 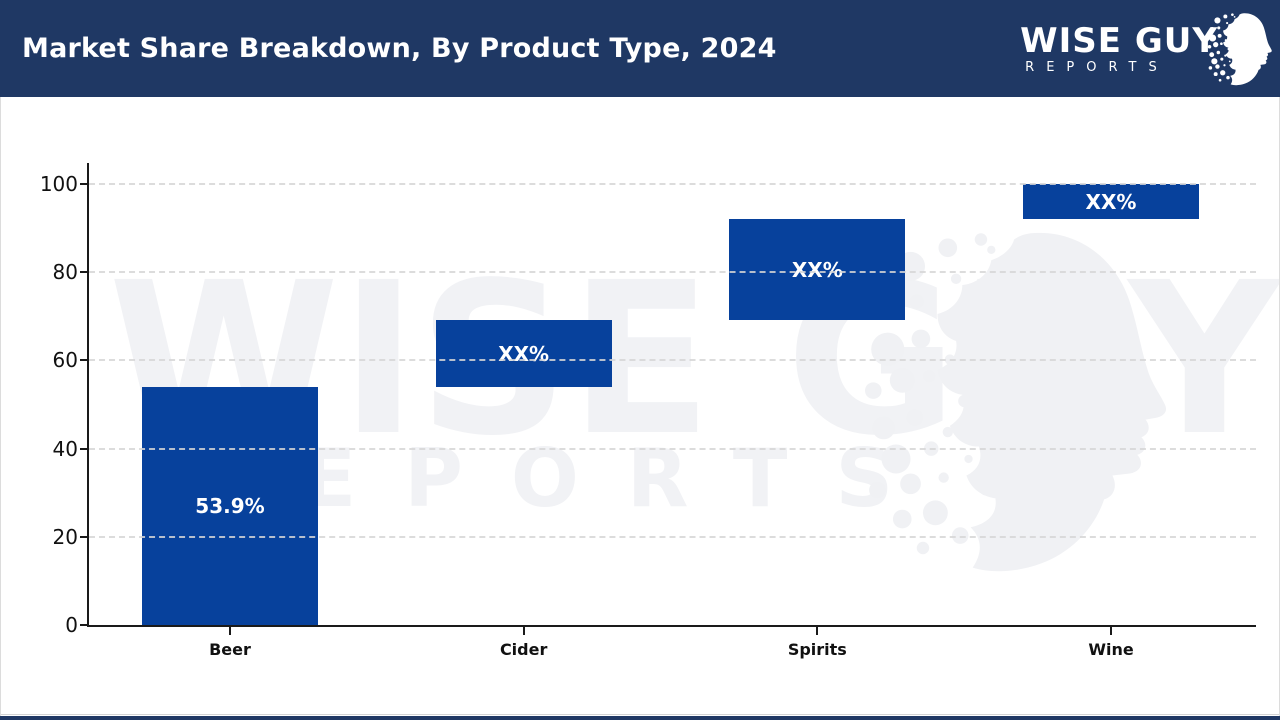 I want to click on y-tick-label: 20, so click(x=65, y=536).